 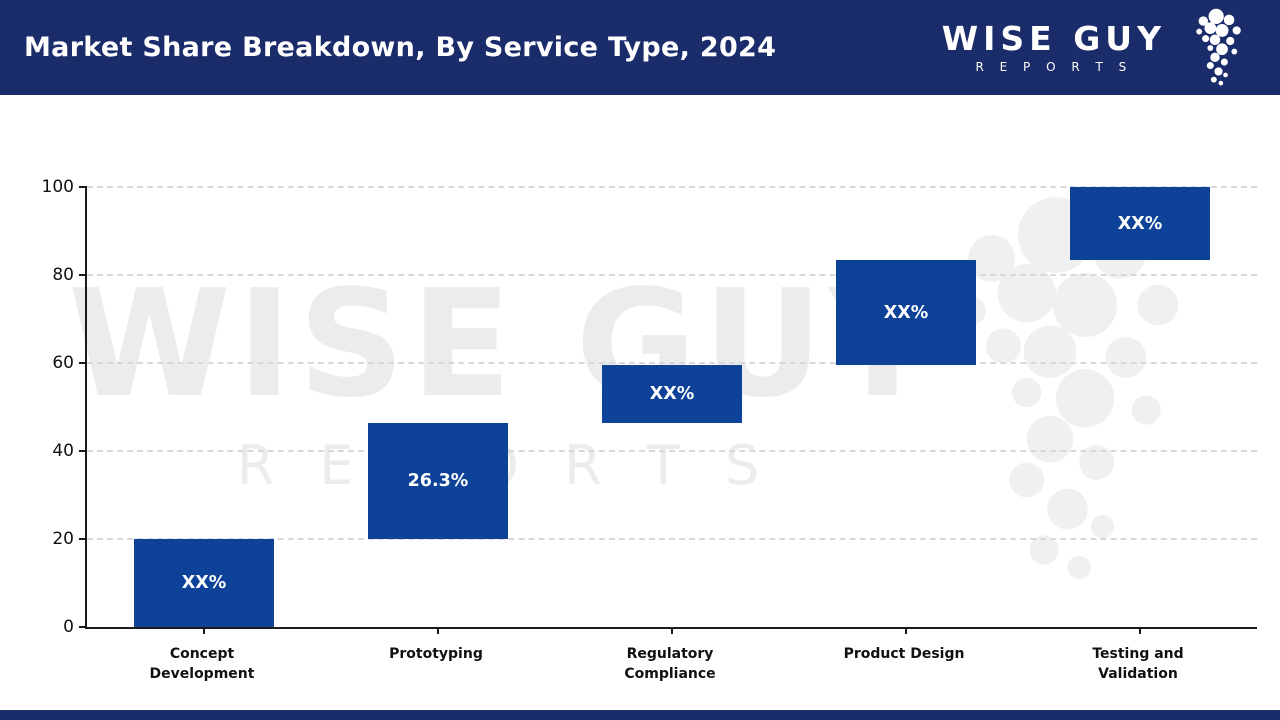 I want to click on waterfall-bar: 26.3%, so click(x=438, y=481).